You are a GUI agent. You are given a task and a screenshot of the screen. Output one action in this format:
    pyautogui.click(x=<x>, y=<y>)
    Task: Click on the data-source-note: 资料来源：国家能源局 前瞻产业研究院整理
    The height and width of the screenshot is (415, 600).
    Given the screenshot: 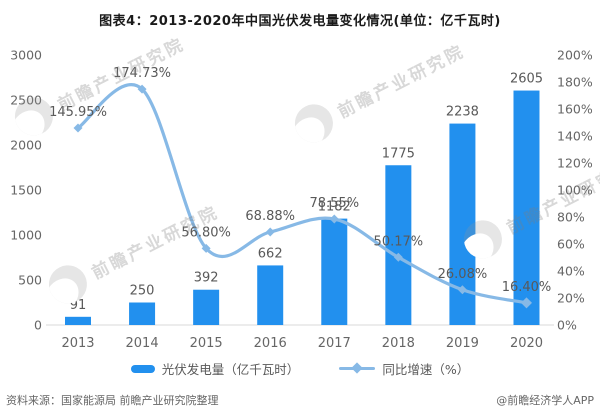 What is the action you would take?
    pyautogui.click(x=112, y=400)
    